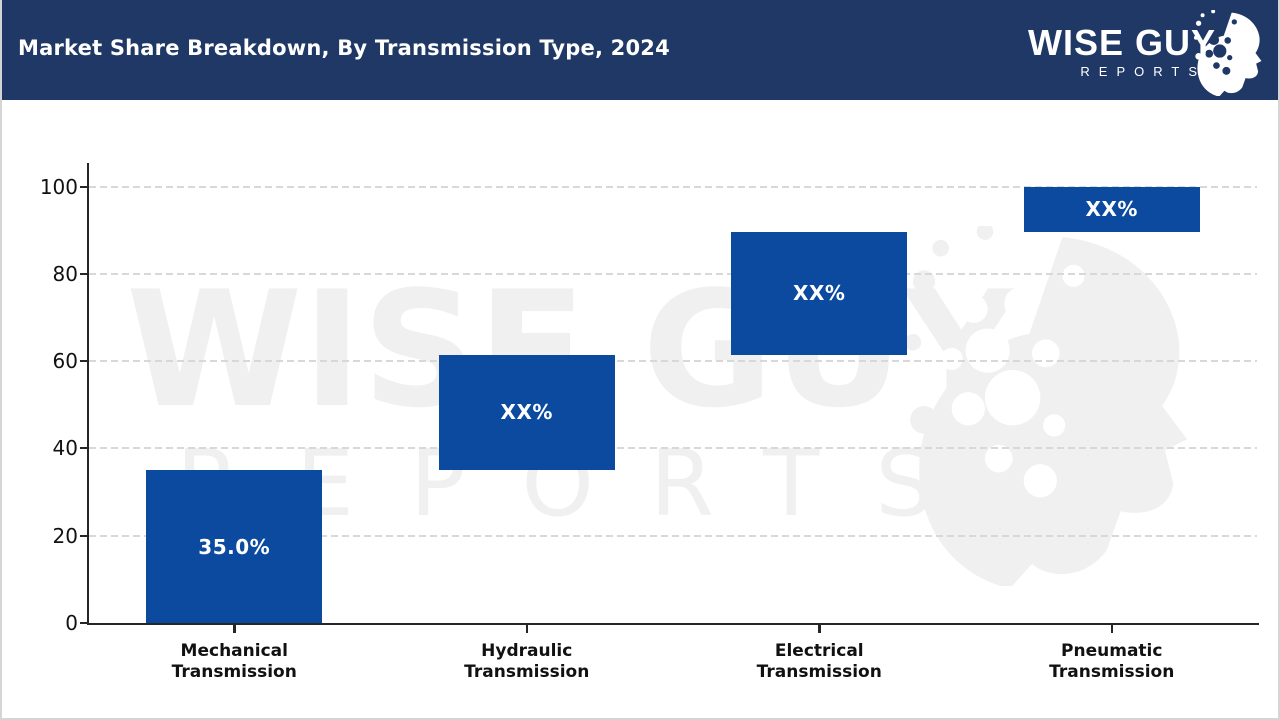 This screenshot has height=720, width=1280. I want to click on y-tick-label: 80, so click(65, 273).